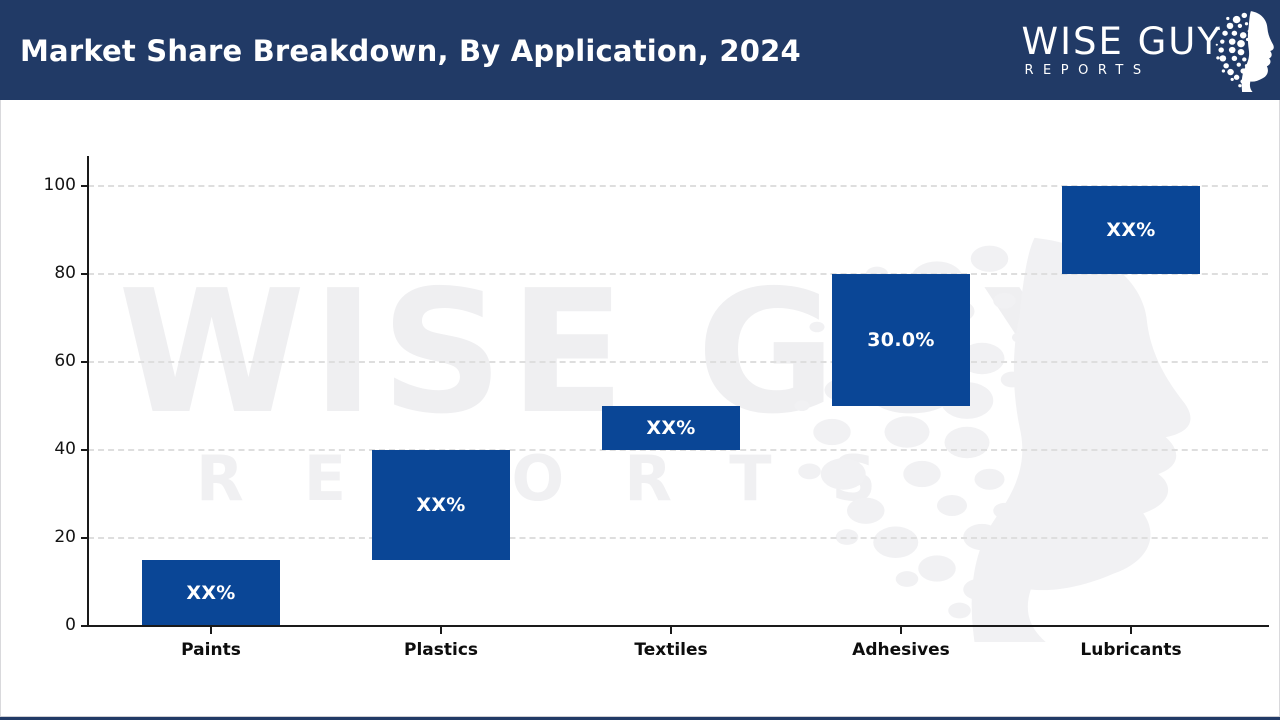 The image size is (1280, 720). Describe the element at coordinates (65, 449) in the screenshot. I see `y-tick-label-40: 40` at that location.